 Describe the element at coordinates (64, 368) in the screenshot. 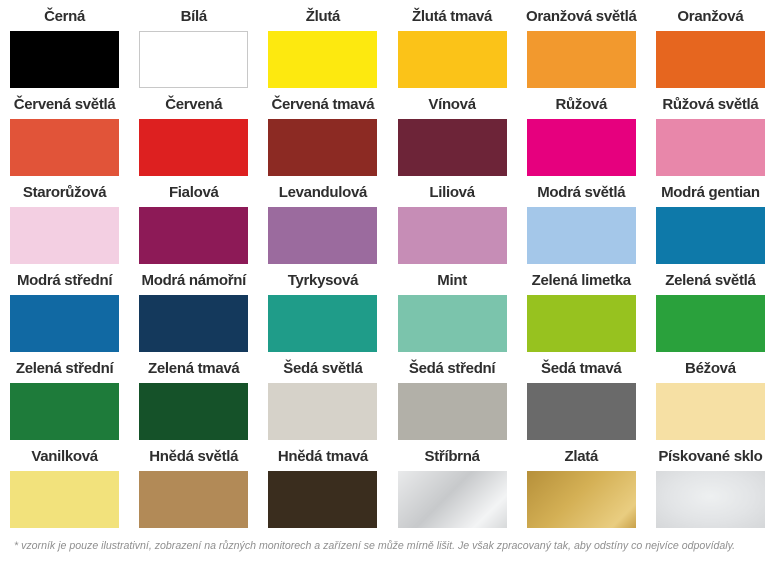

I see `swatch-label: Zelená střední` at that location.